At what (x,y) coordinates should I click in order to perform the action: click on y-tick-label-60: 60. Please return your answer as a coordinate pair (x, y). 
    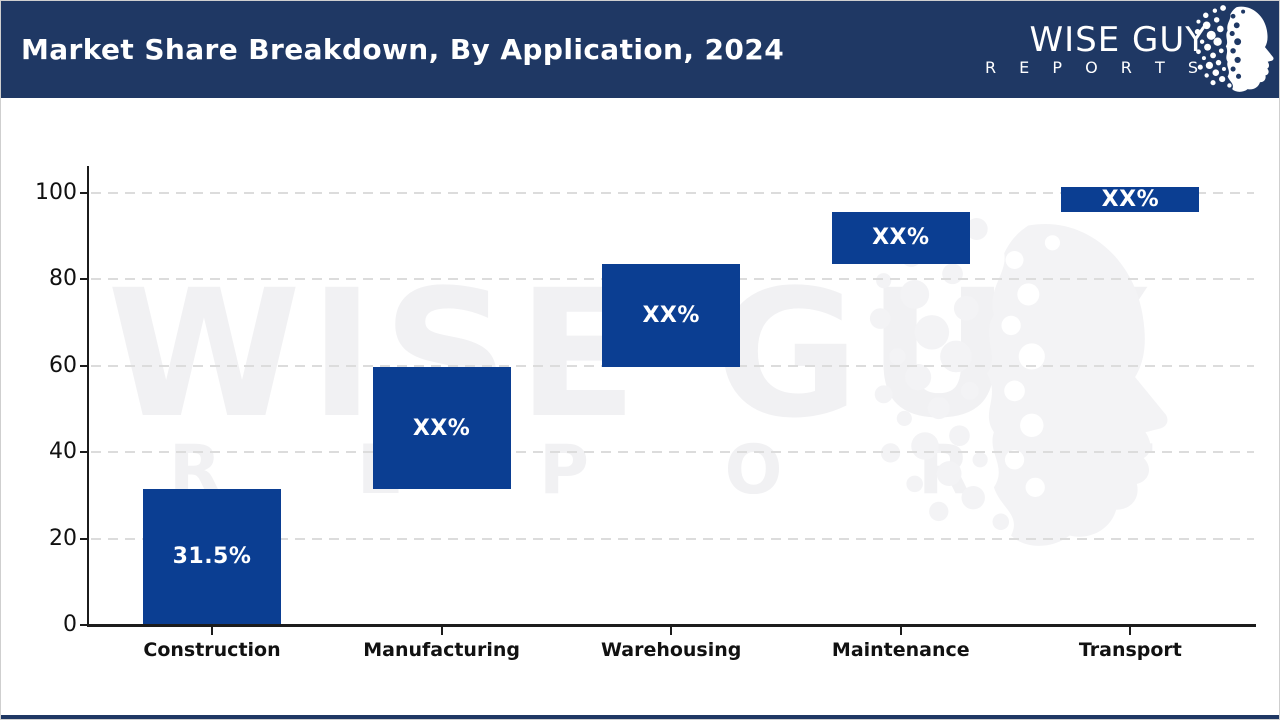
    Looking at the image, I should click on (63, 365).